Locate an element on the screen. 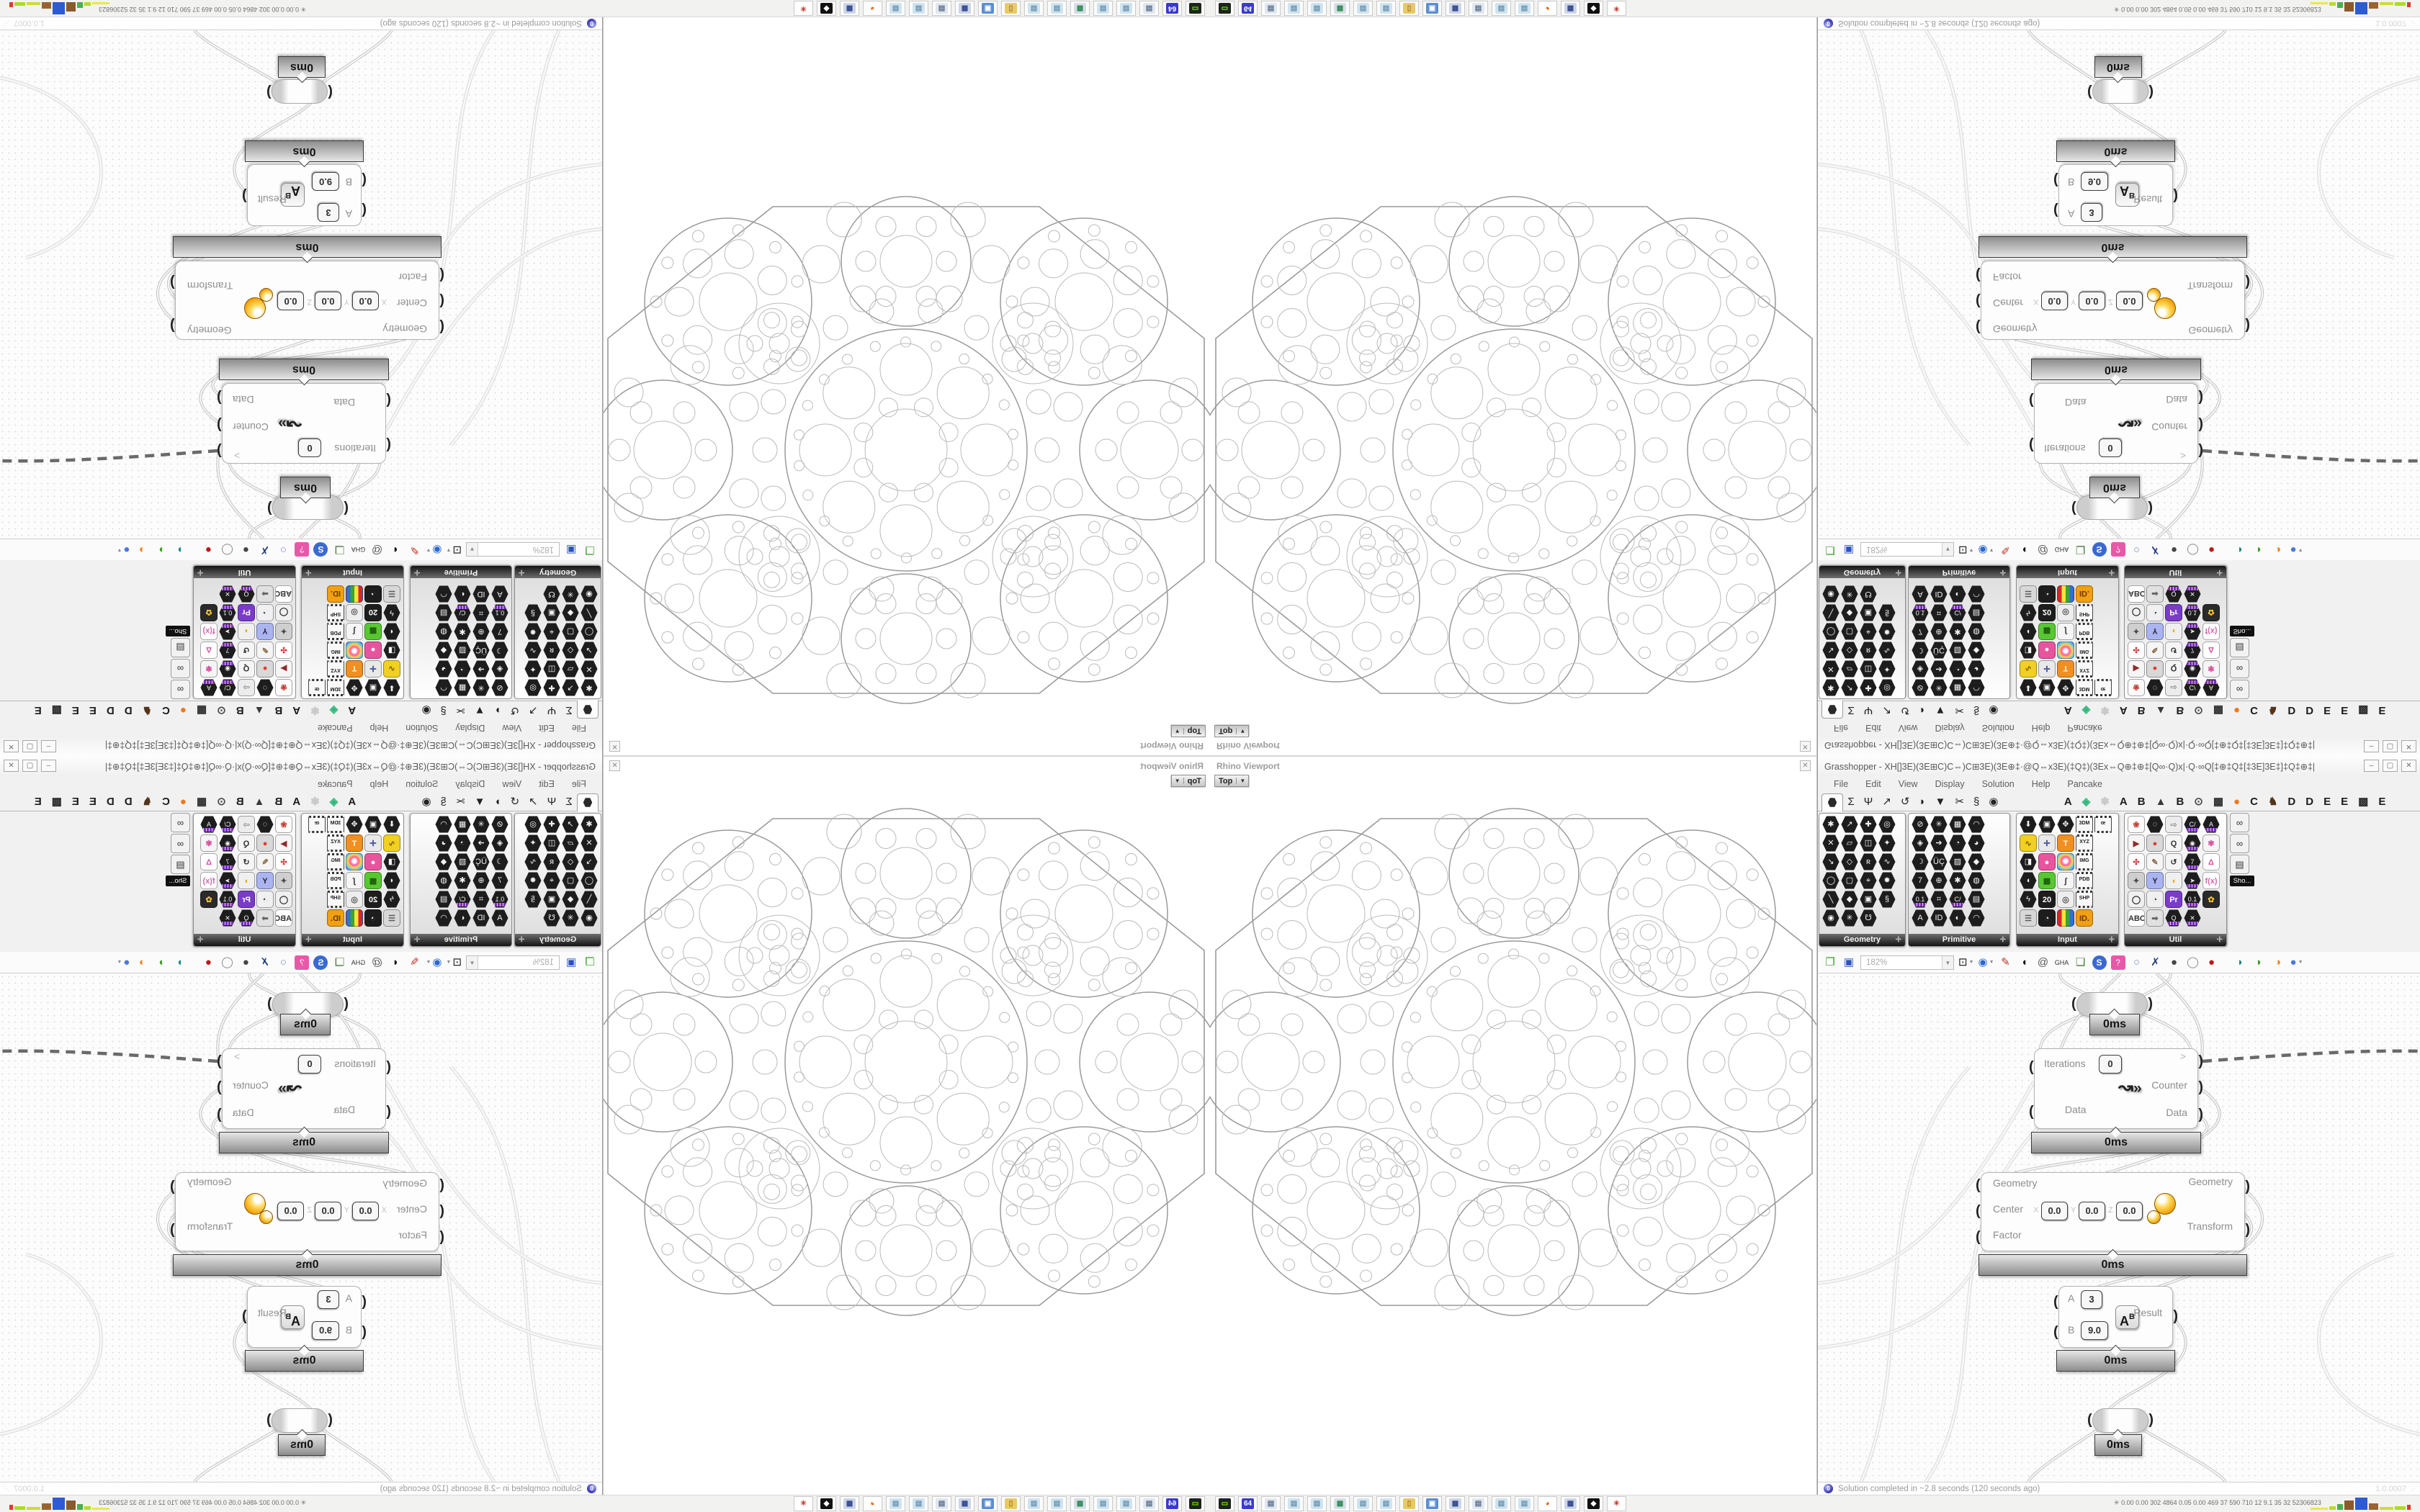 This screenshot has height=1512, width=2420. component-icon: ◖ is located at coordinates (2028, 631).